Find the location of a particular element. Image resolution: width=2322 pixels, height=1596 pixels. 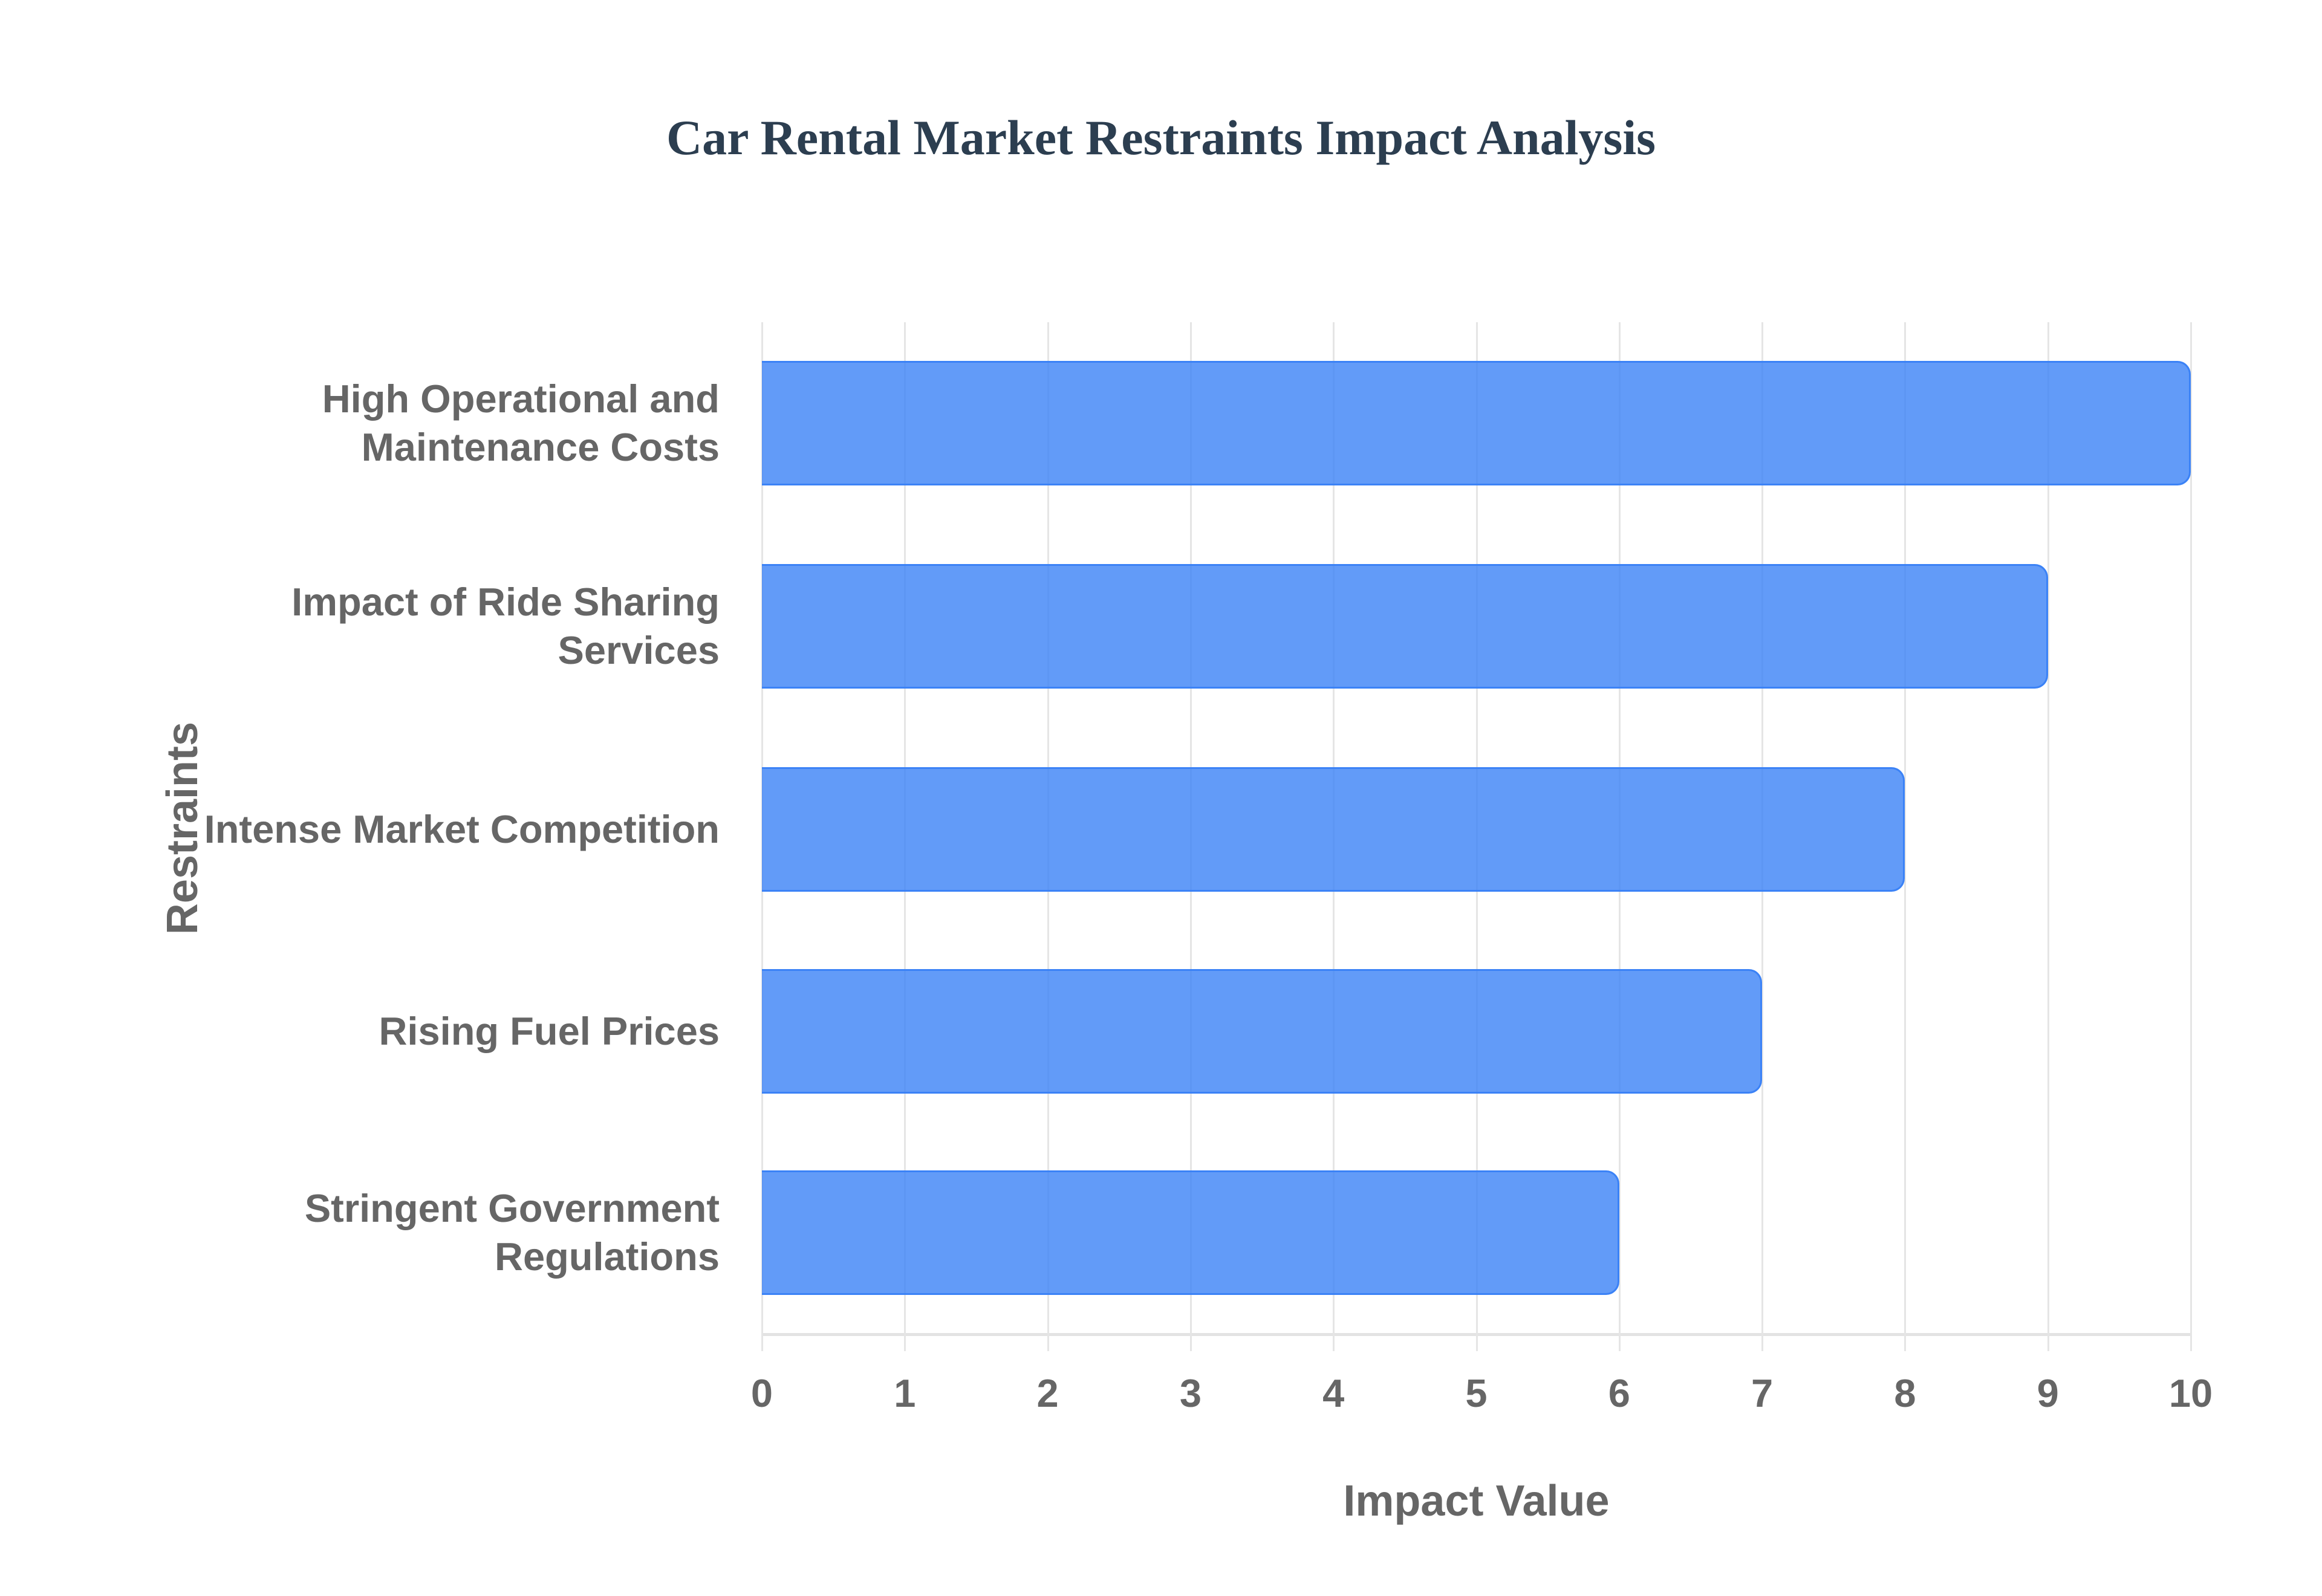

x-tick-label: 4 is located at coordinates (1333, 1393).